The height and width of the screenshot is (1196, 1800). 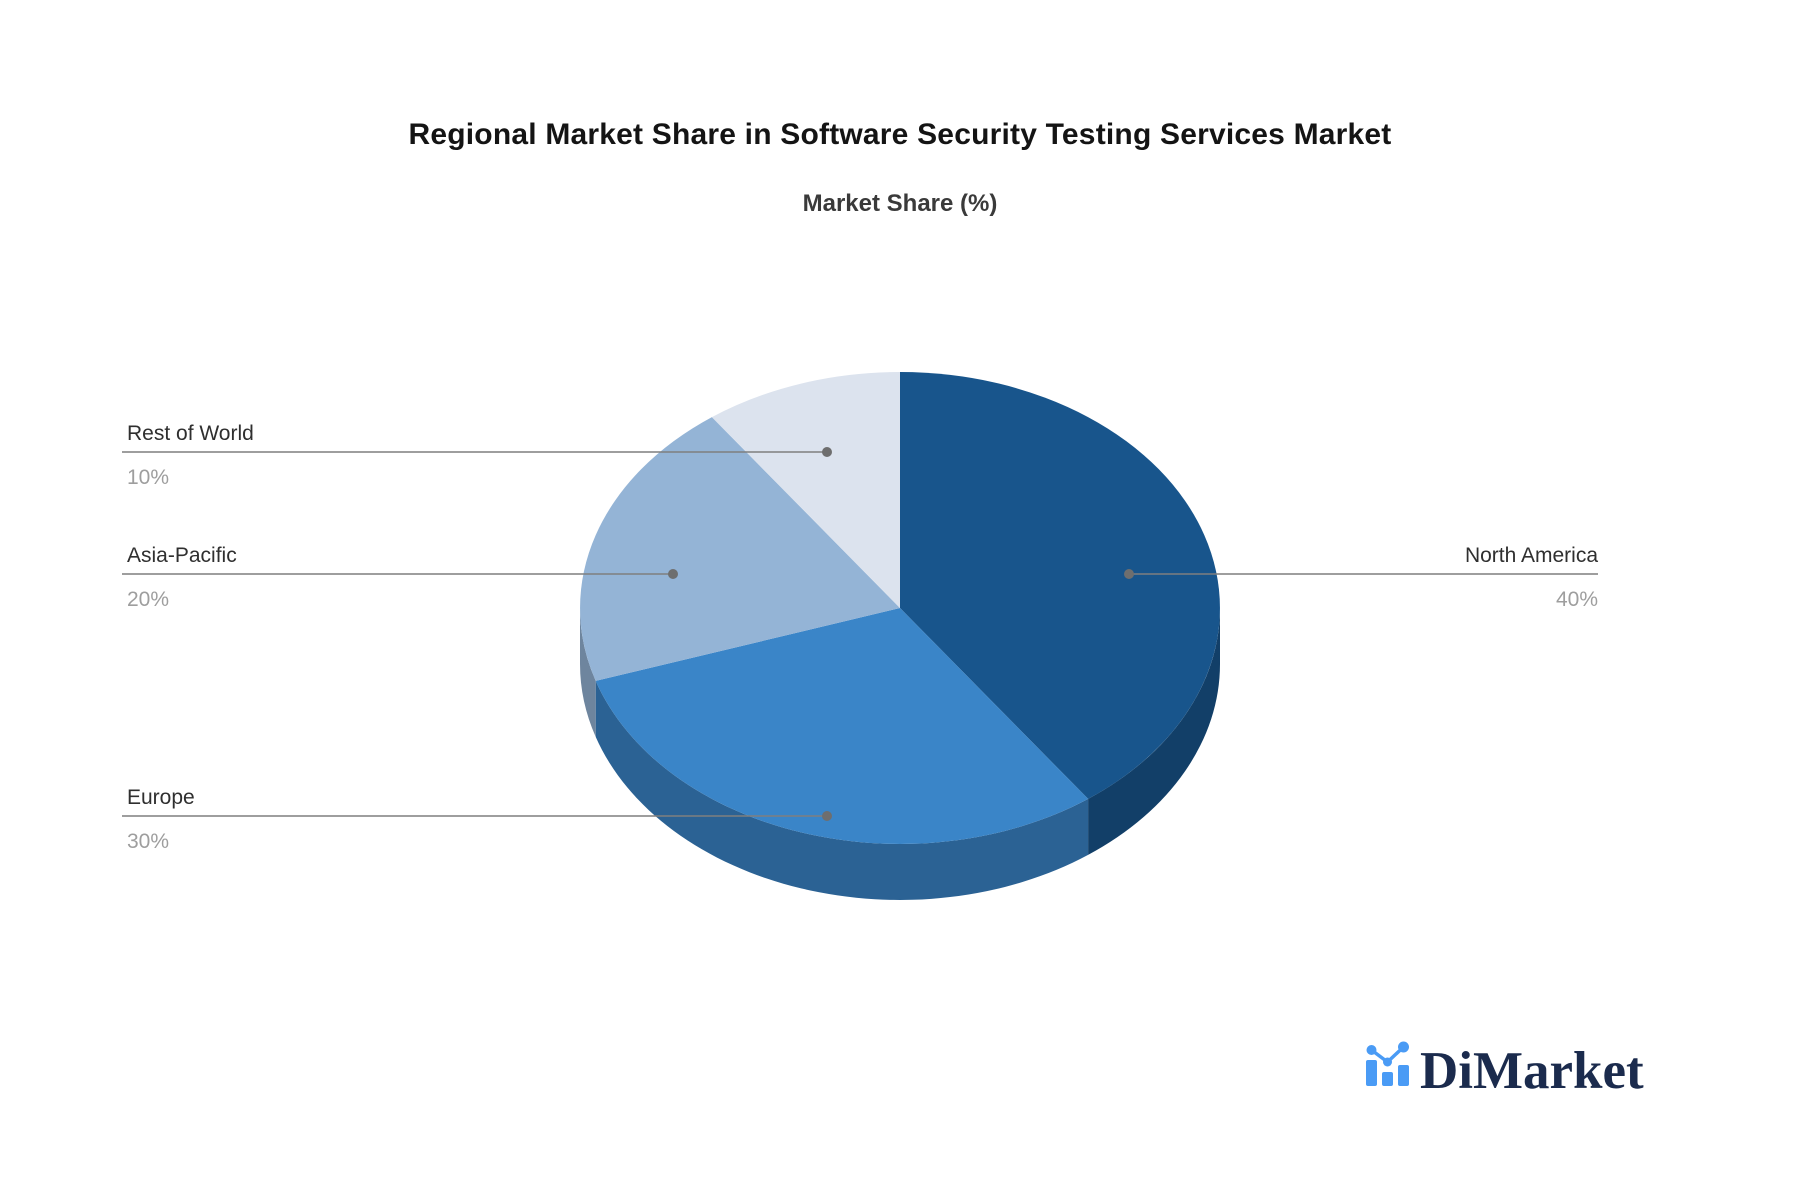 I want to click on slice-value: 40%, so click(x=1577, y=599).